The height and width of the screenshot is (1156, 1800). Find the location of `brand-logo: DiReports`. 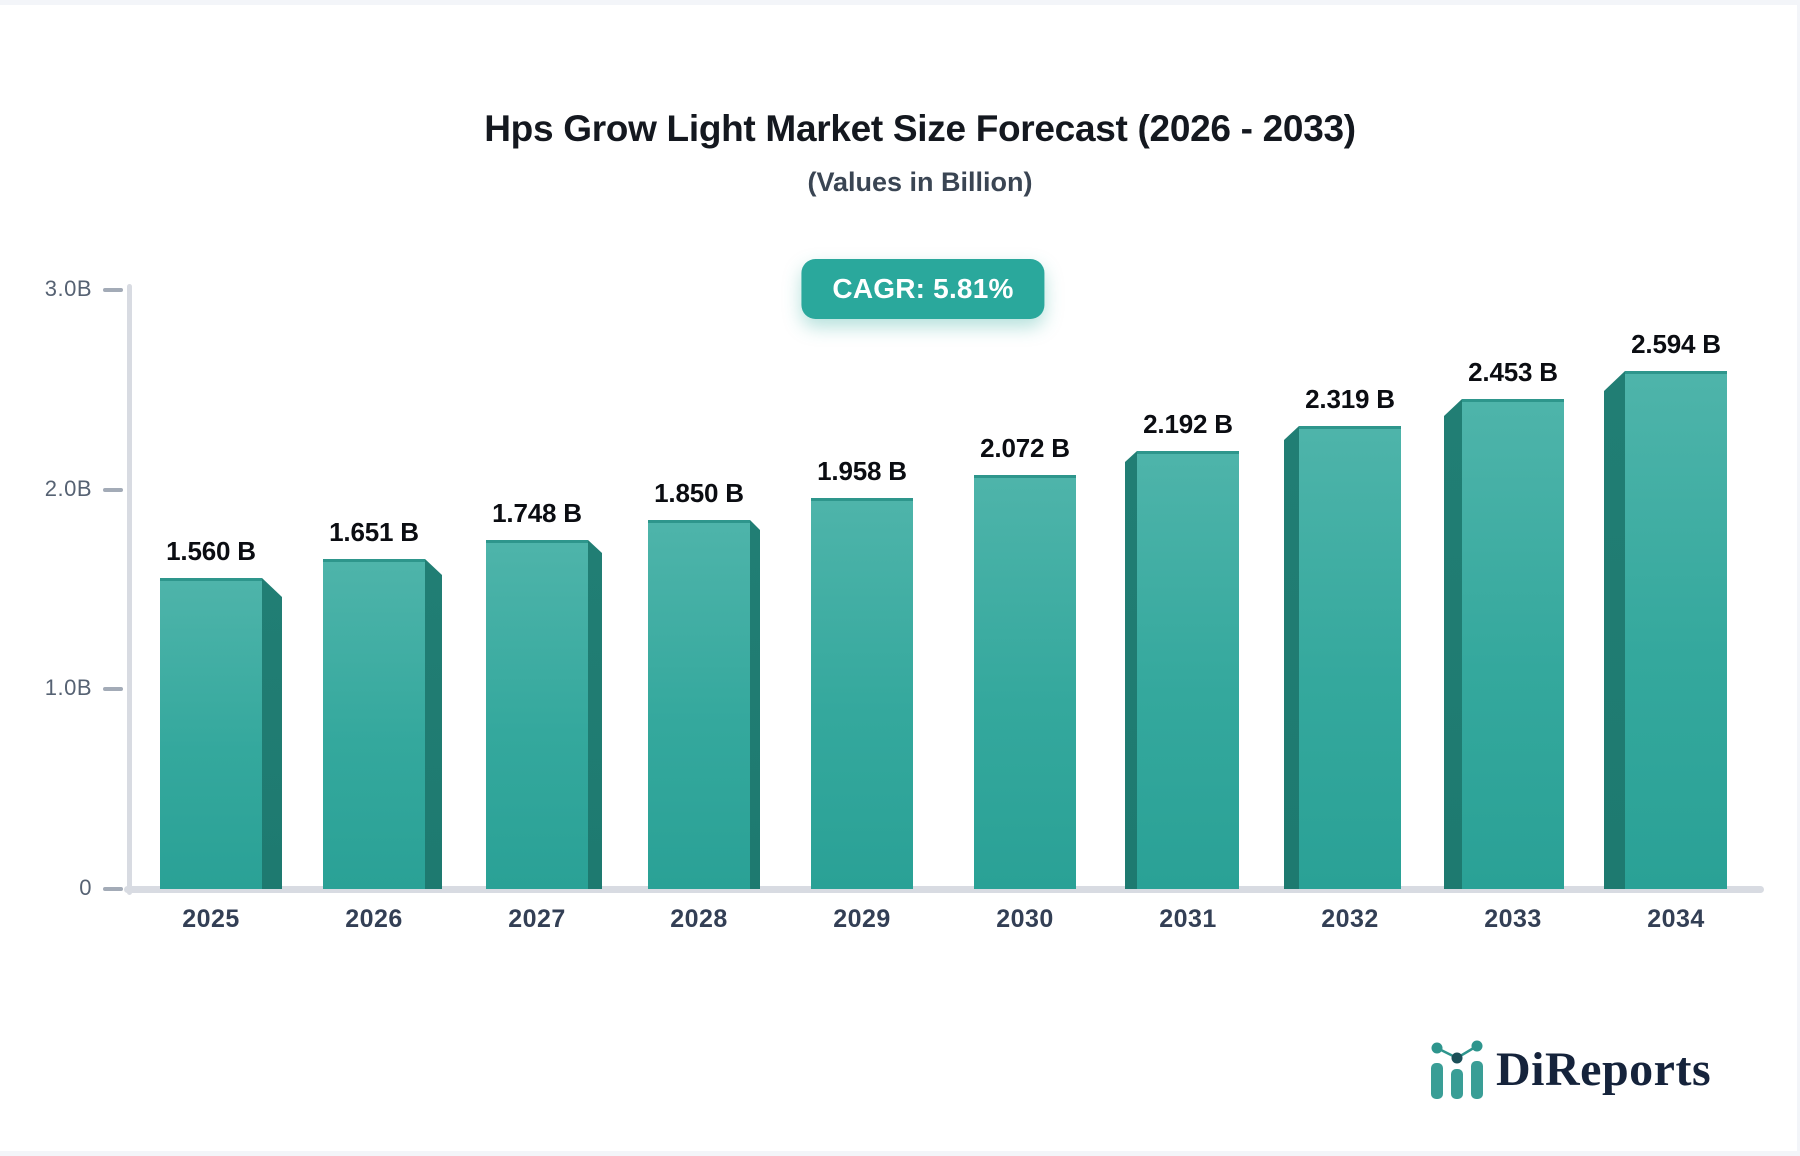

brand-logo: DiReports is located at coordinates (1569, 1070).